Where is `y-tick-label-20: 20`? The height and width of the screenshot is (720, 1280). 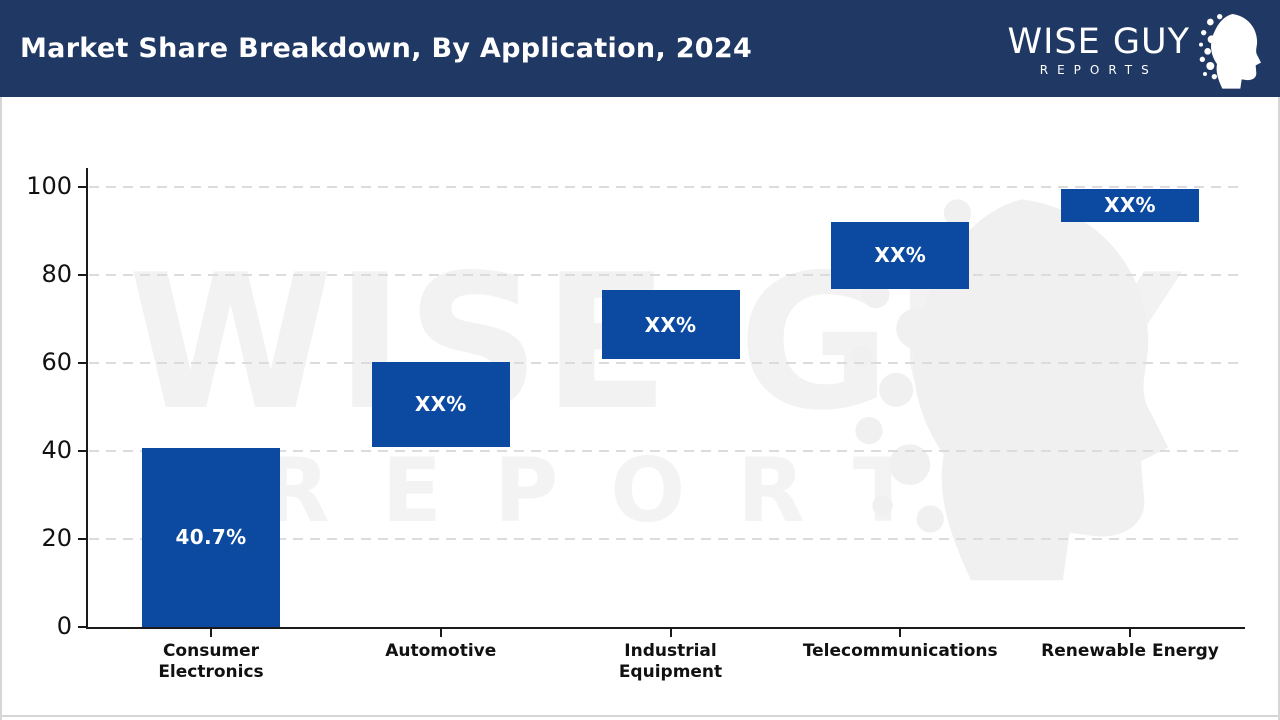
y-tick-label-20: 20 is located at coordinates (56, 538).